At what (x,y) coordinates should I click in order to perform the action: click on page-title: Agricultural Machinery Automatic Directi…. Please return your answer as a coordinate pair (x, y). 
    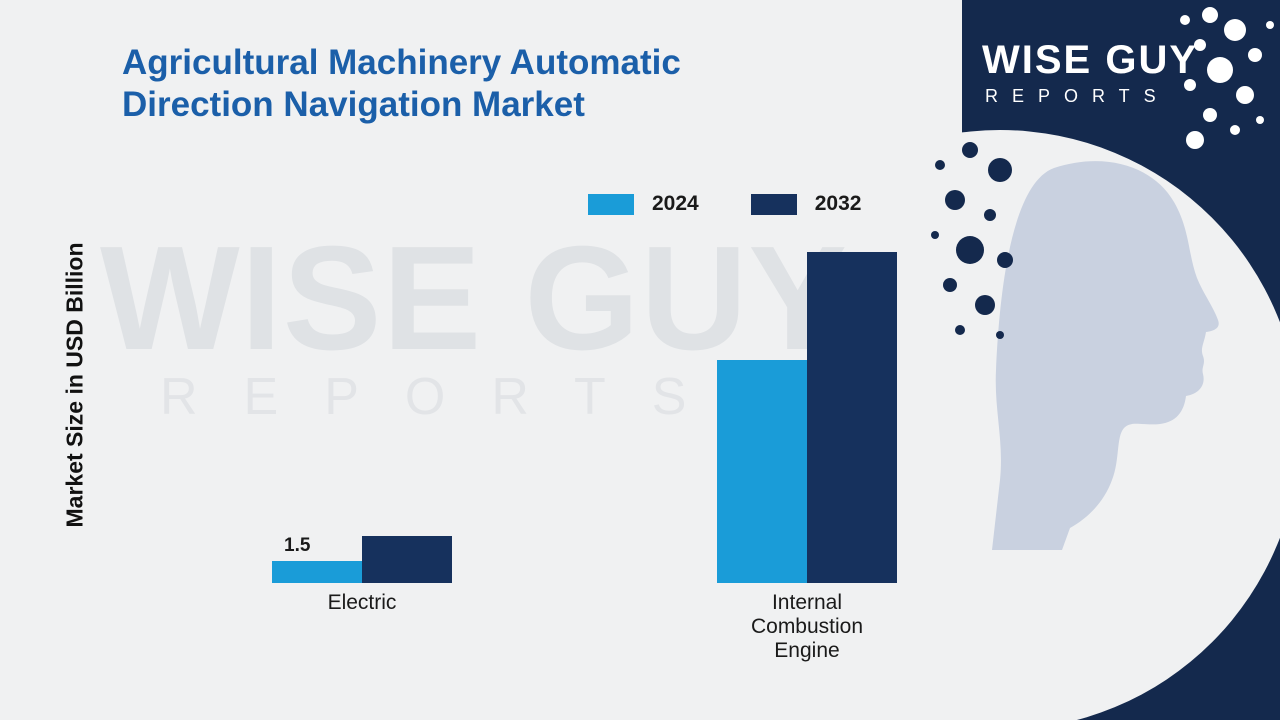
    Looking at the image, I should click on (401, 83).